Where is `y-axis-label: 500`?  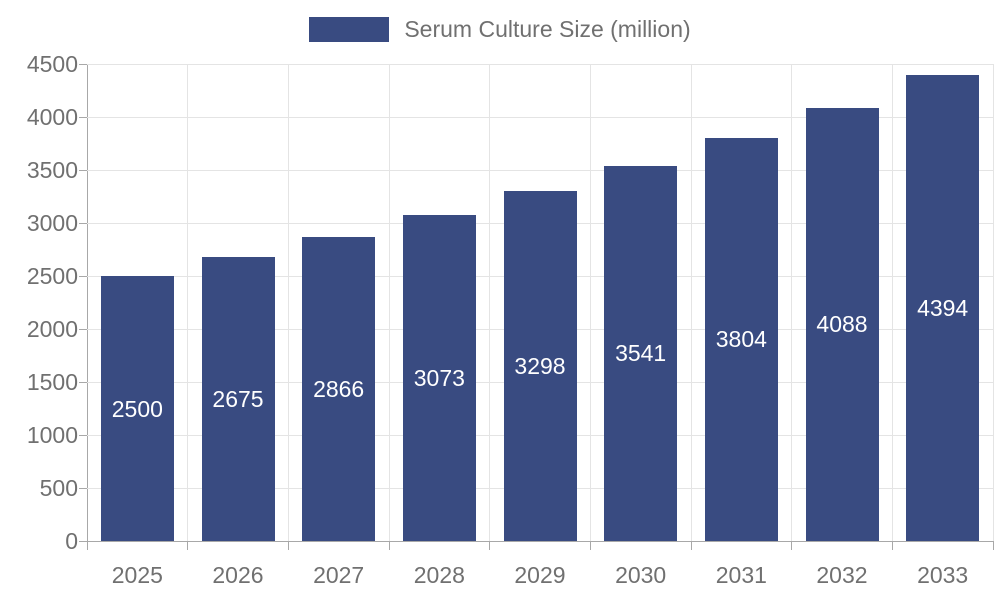
y-axis-label: 500 is located at coordinates (58, 488).